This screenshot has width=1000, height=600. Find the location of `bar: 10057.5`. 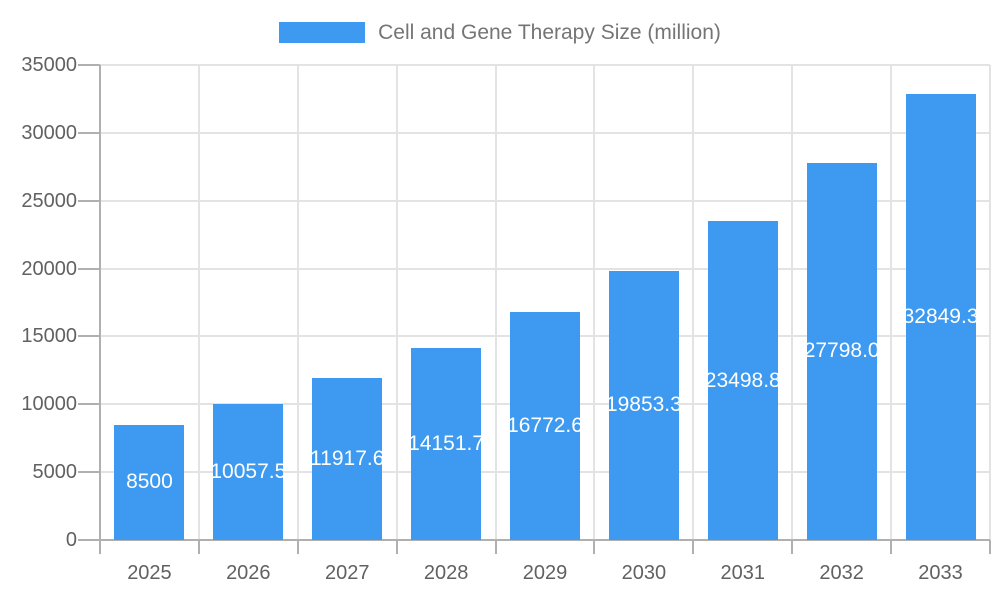

bar: 10057.5 is located at coordinates (248, 471).